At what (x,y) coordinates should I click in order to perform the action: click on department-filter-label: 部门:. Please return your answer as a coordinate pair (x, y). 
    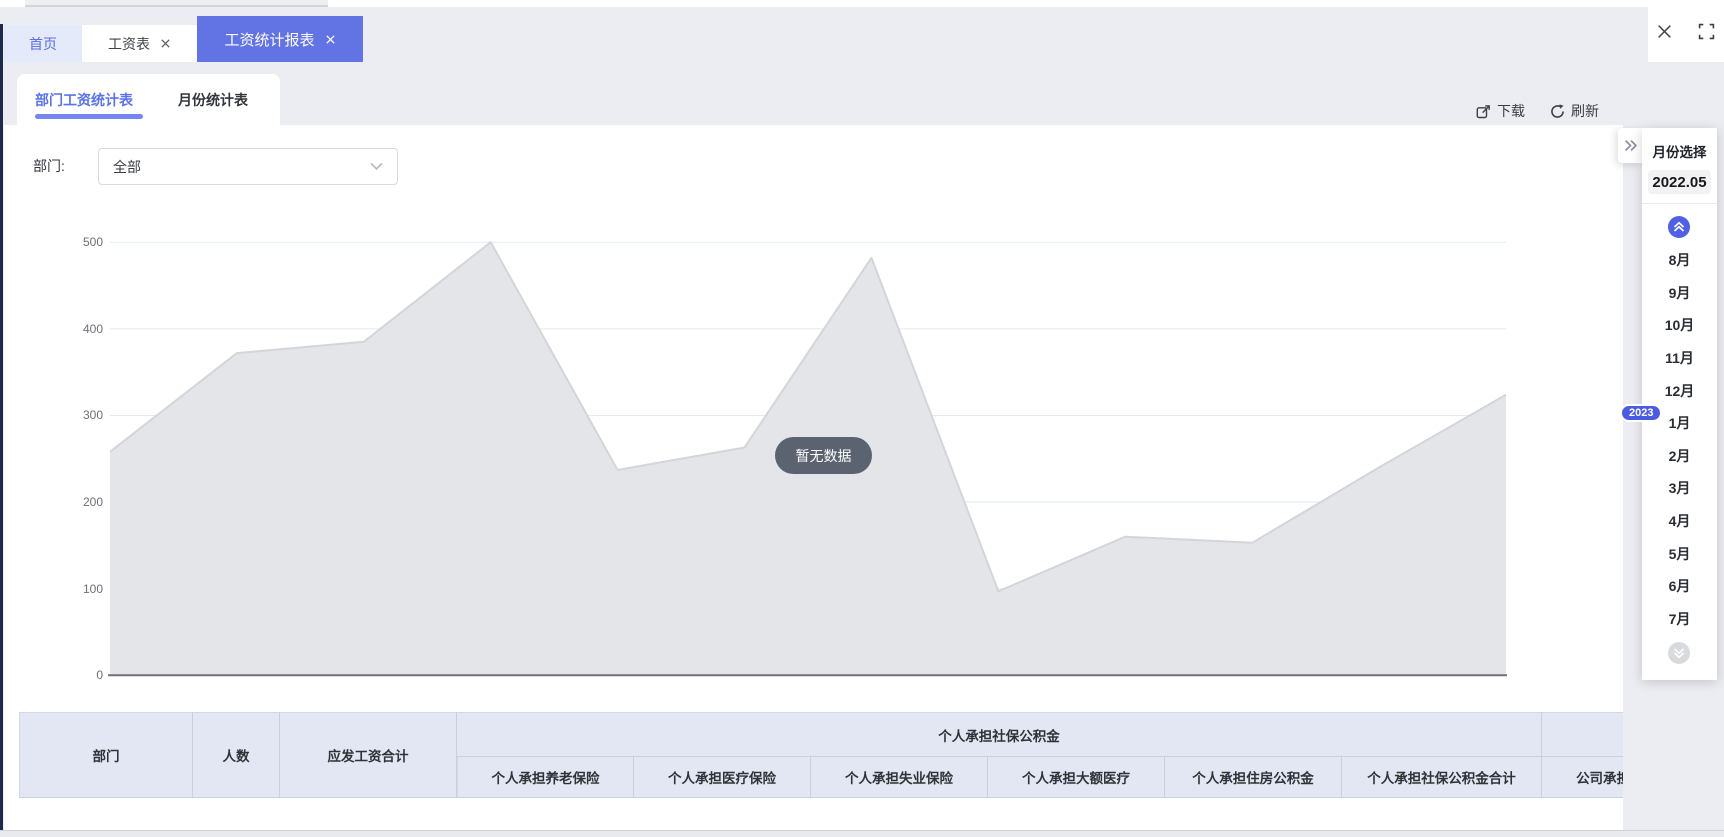
    Looking at the image, I should click on (49, 166).